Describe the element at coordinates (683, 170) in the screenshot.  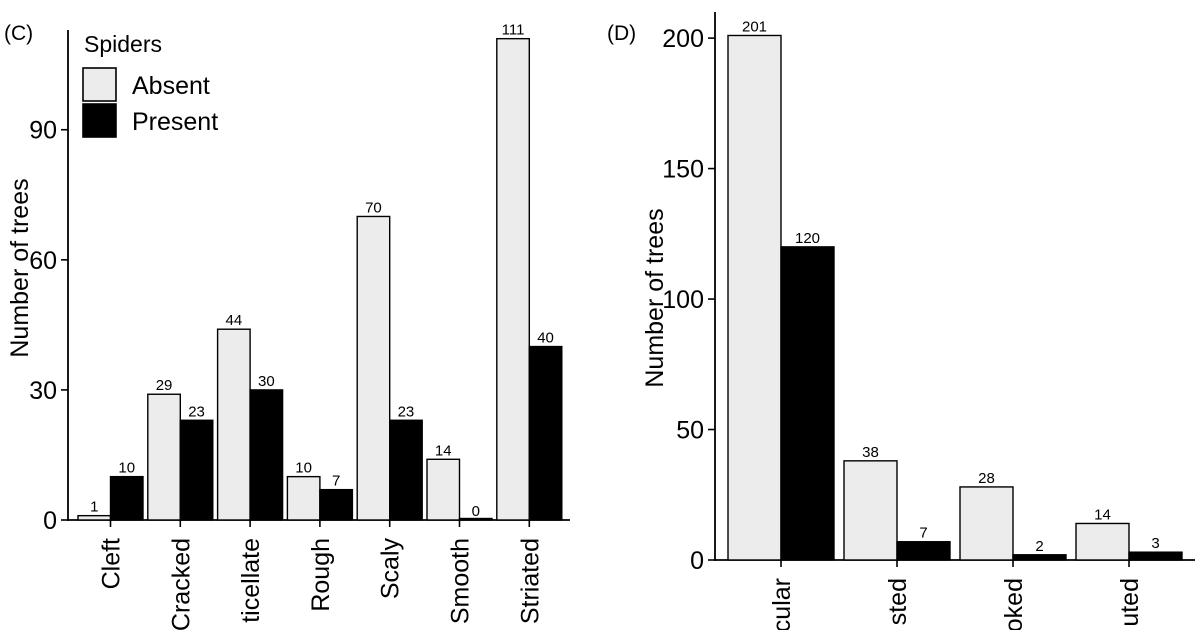
I see `panel-d-y-tick-label-150: 150` at that location.